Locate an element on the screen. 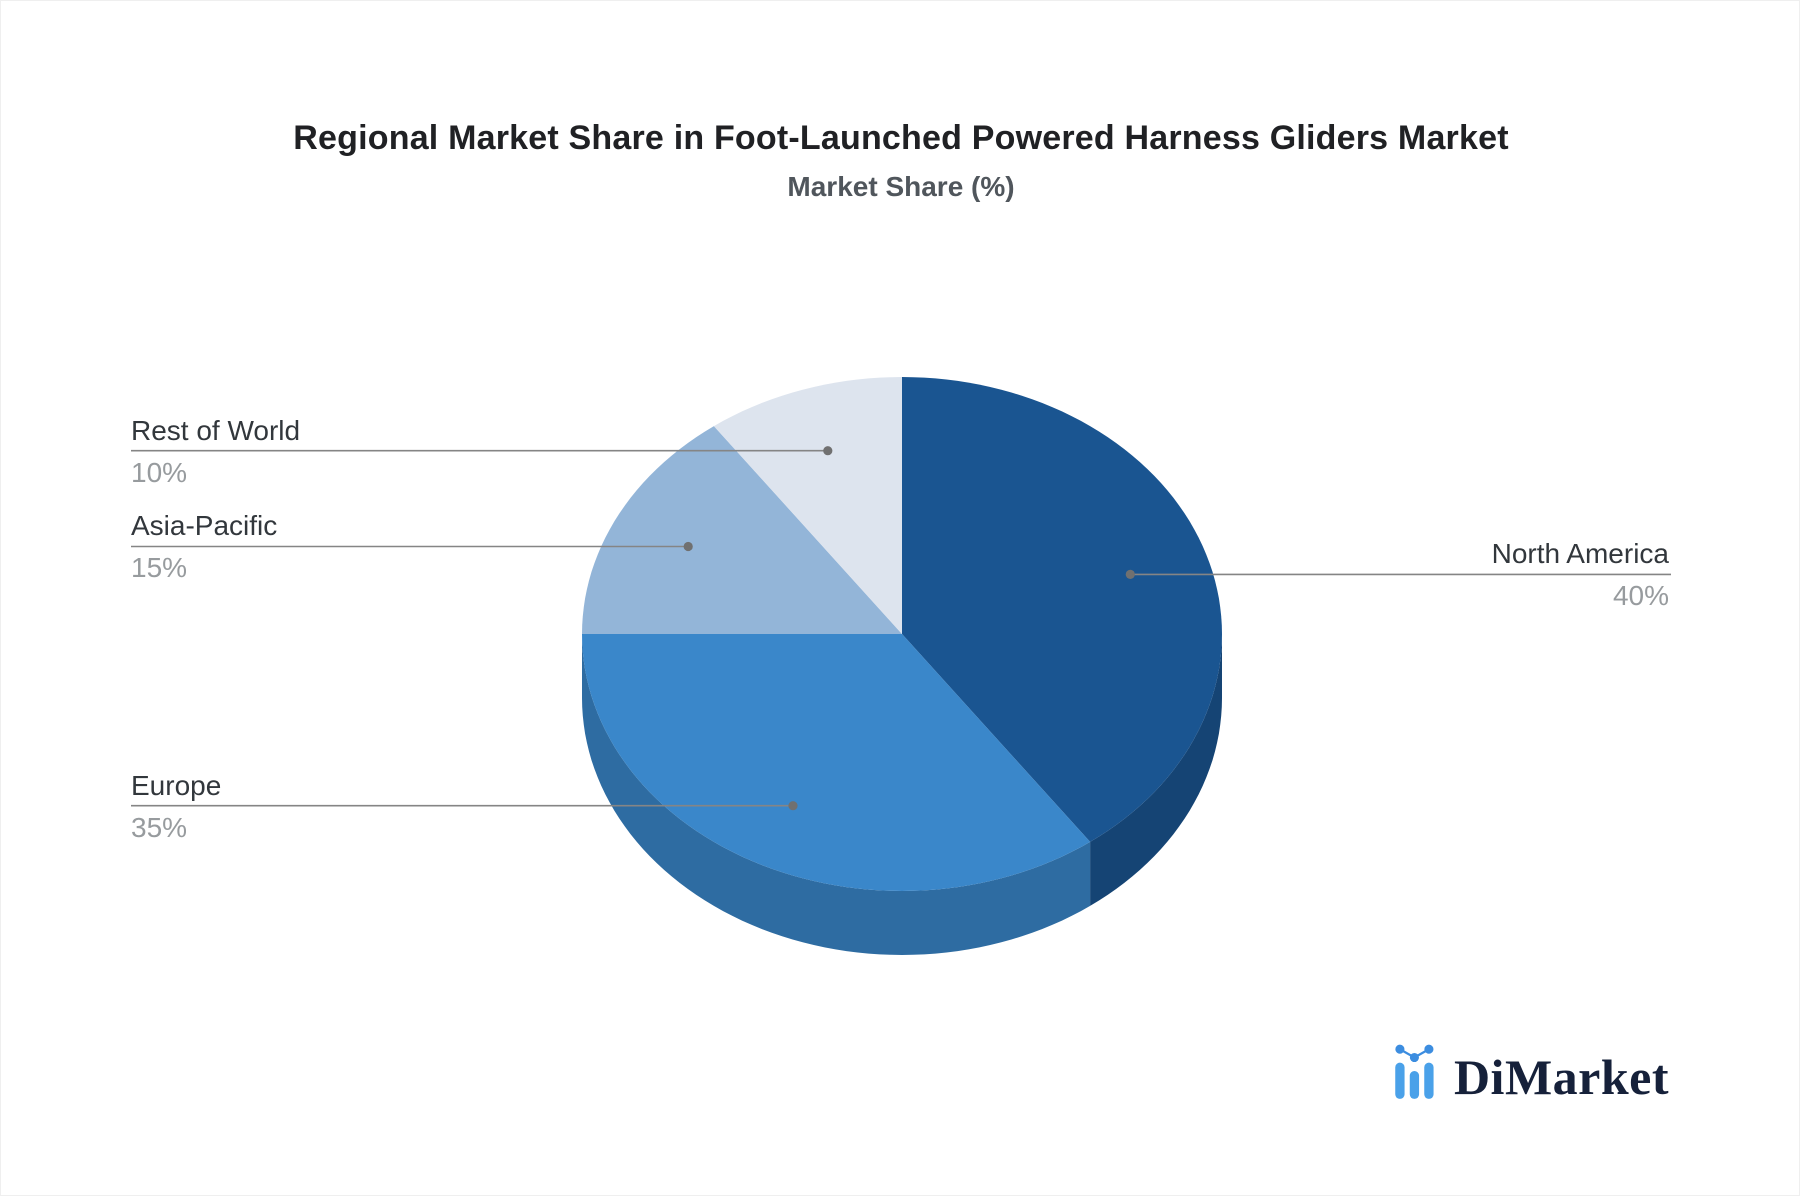 The width and height of the screenshot is (1800, 1196). callout-north-america: North America 40% is located at coordinates (1389, 580).